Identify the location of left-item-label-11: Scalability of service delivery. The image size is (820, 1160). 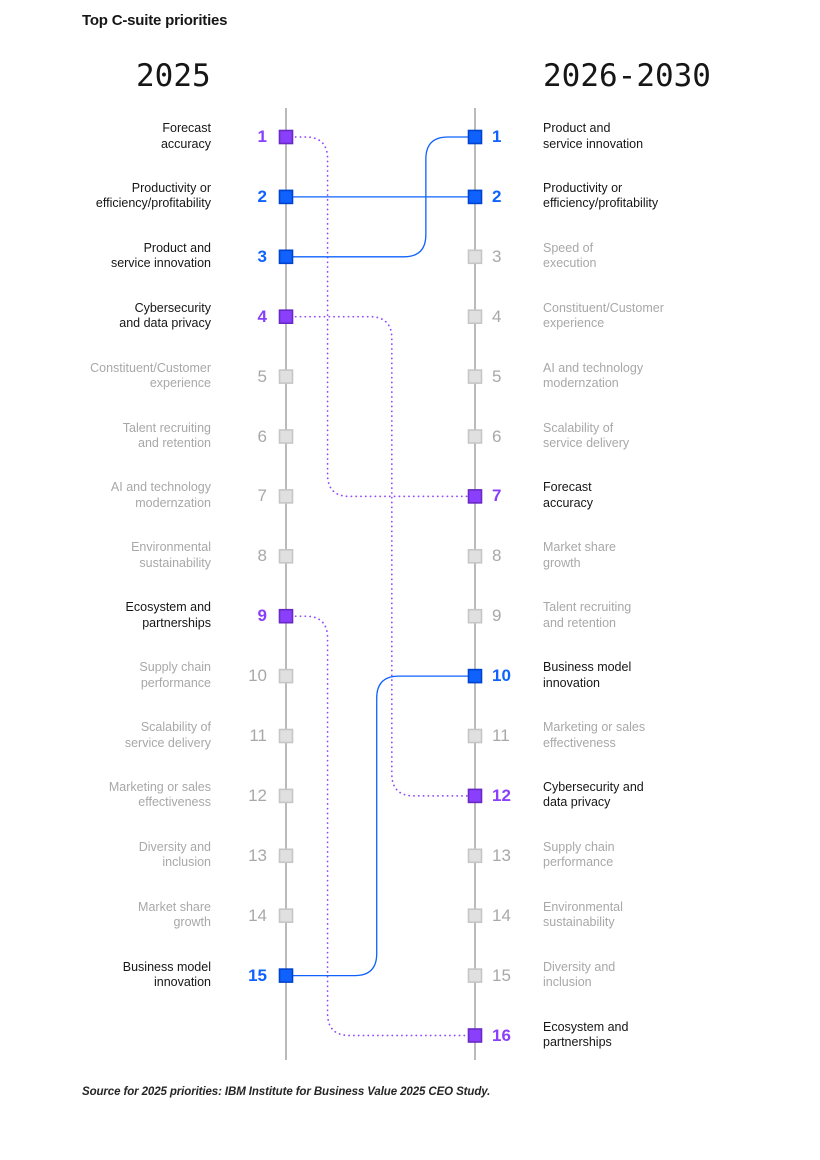
(167, 735).